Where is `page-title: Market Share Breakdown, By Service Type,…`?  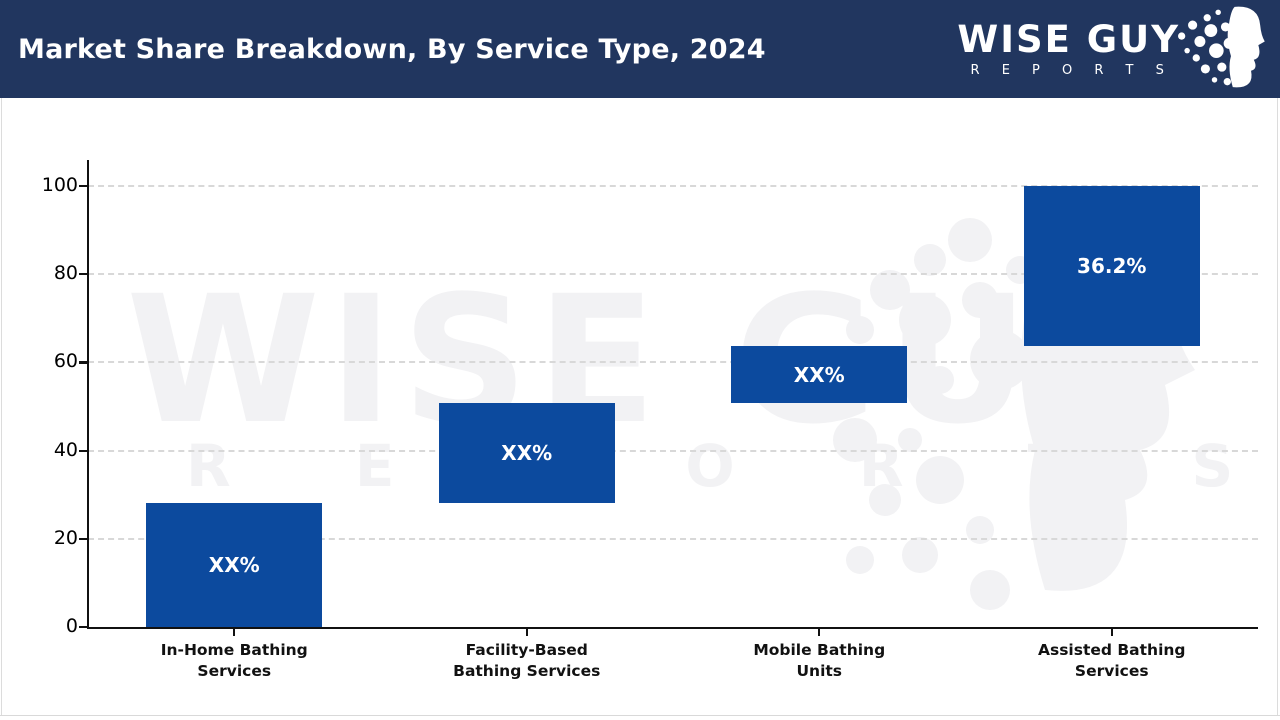
page-title: Market Share Breakdown, By Service Type,… is located at coordinates (392, 49).